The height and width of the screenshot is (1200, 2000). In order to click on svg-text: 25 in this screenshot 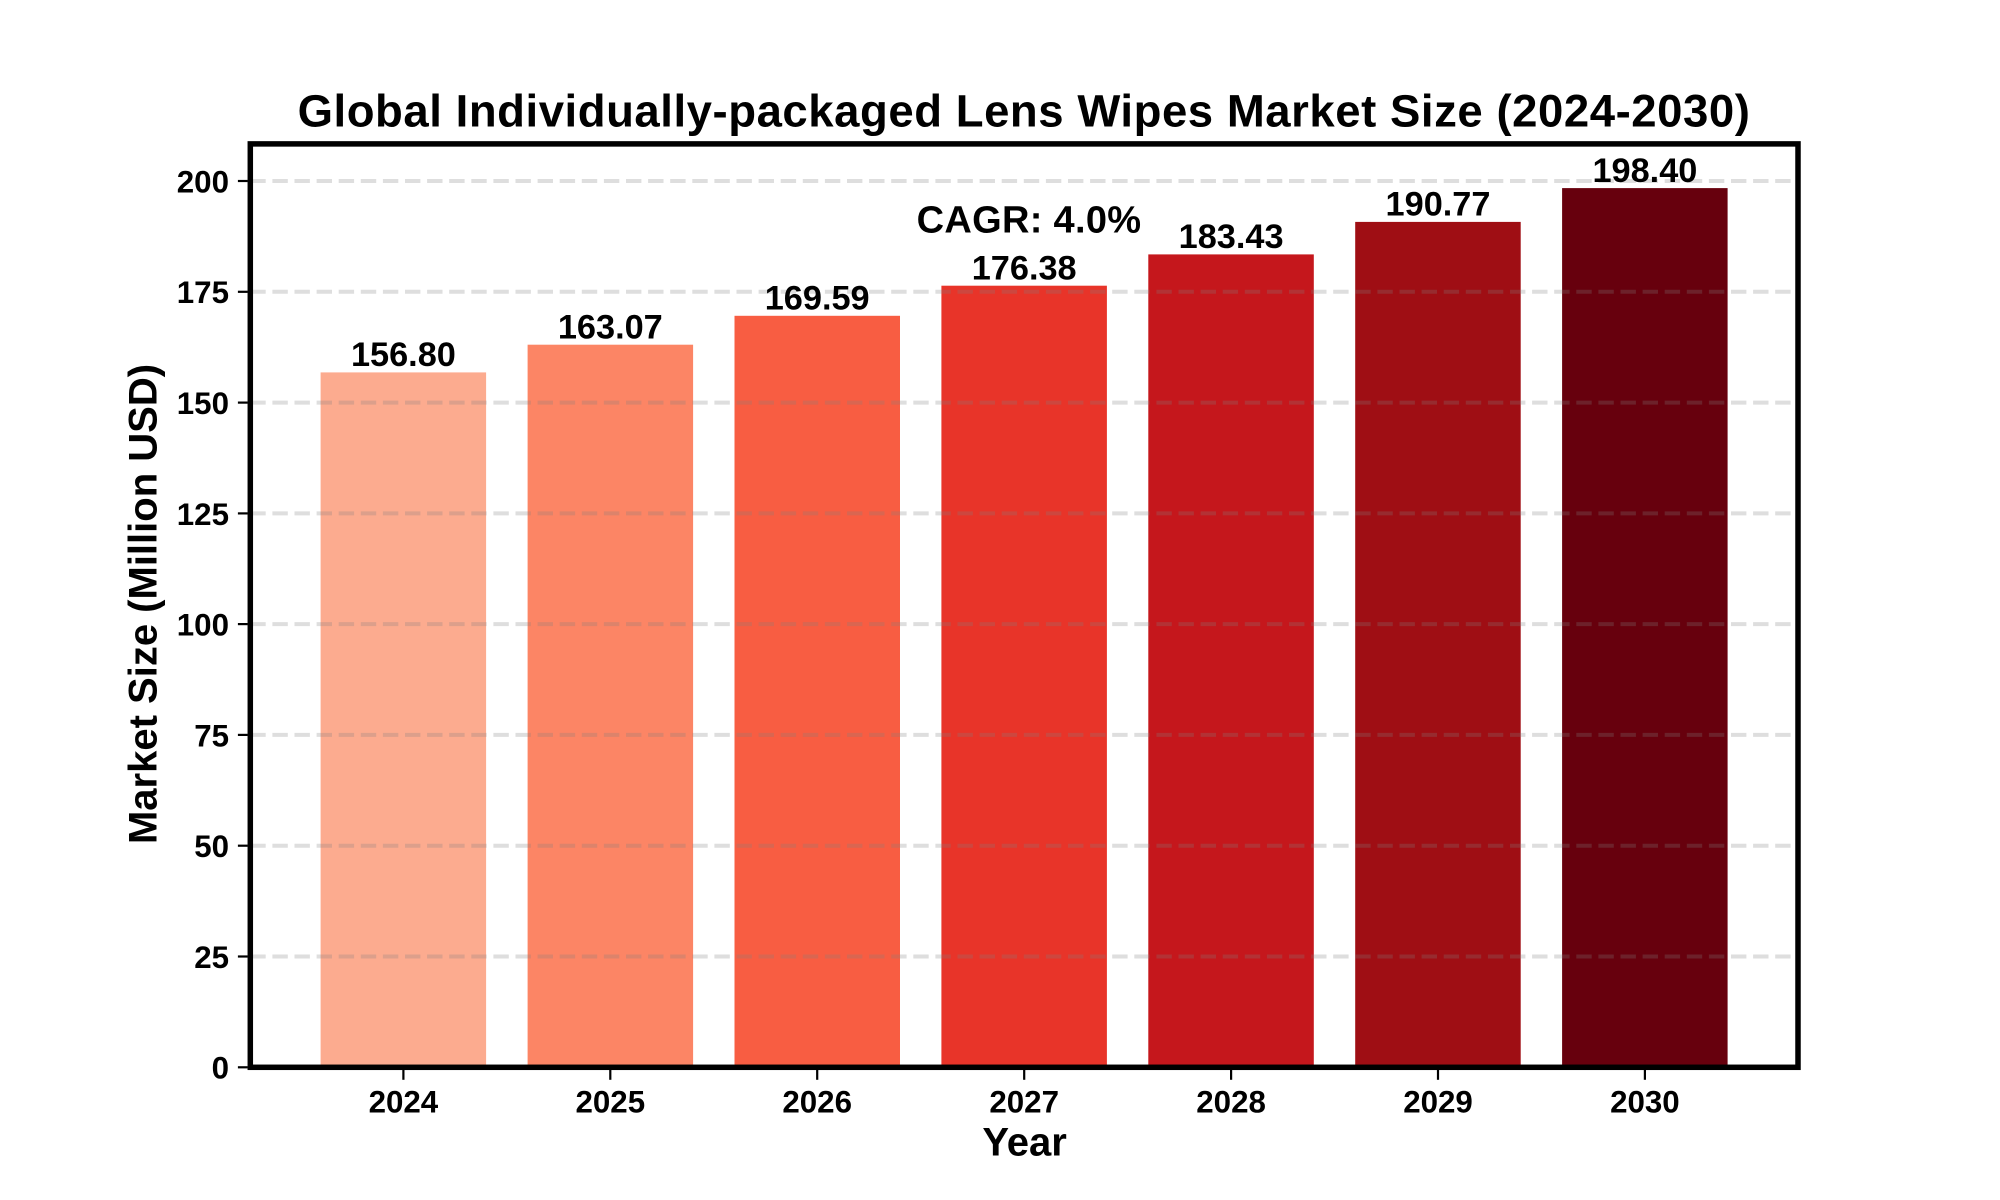, I will do `click(211, 957)`.